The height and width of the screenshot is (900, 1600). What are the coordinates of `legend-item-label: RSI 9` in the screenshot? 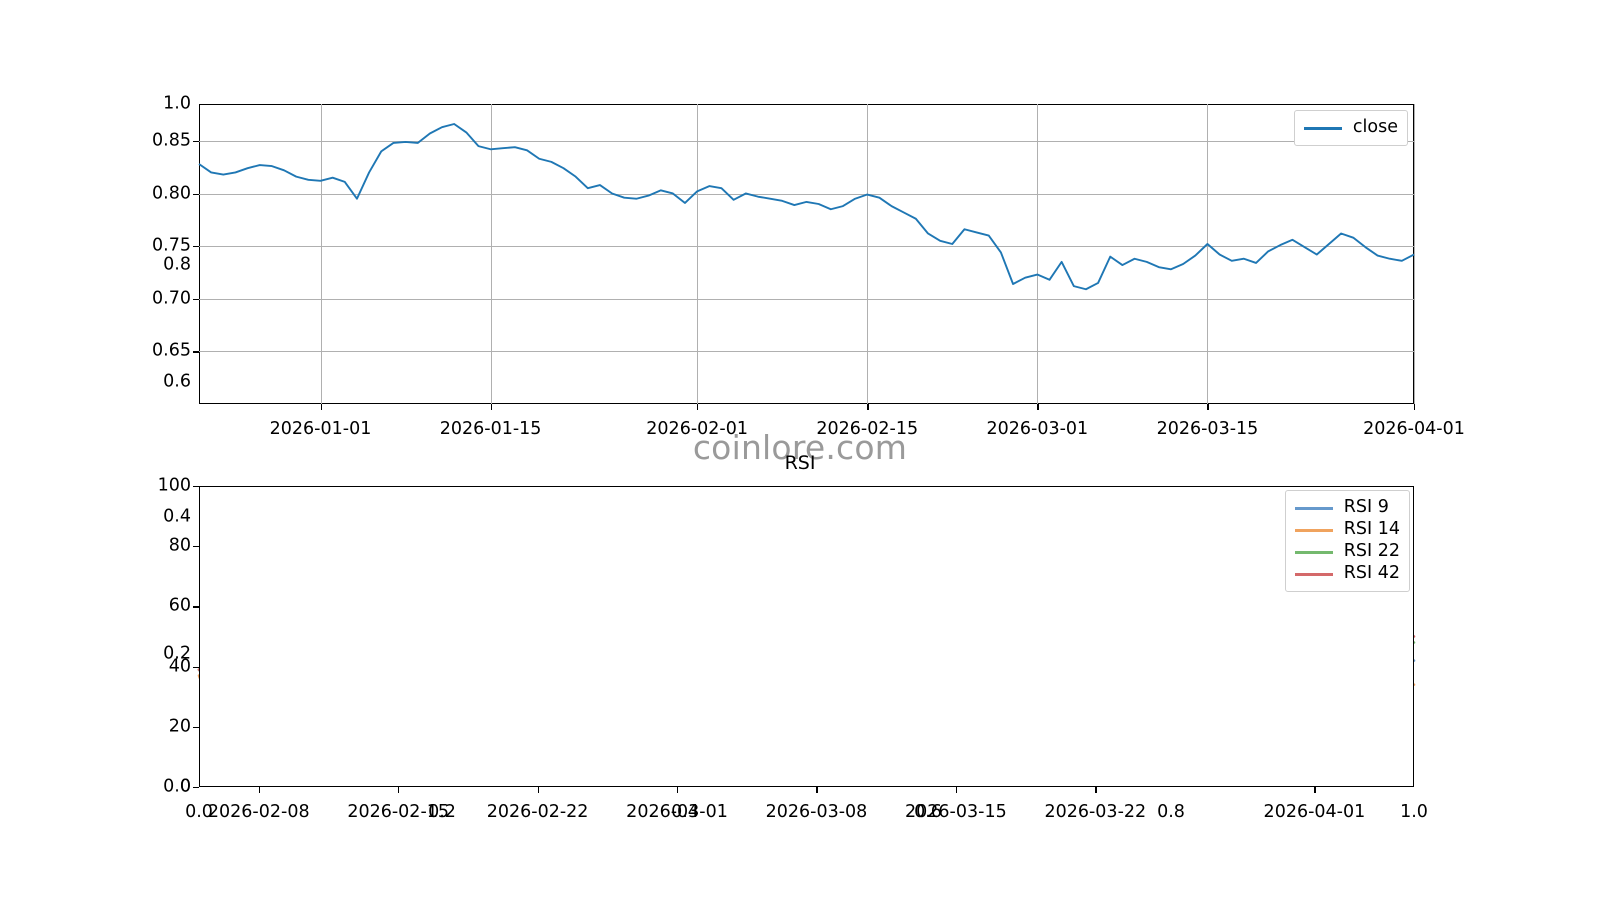 It's located at (1366, 507).